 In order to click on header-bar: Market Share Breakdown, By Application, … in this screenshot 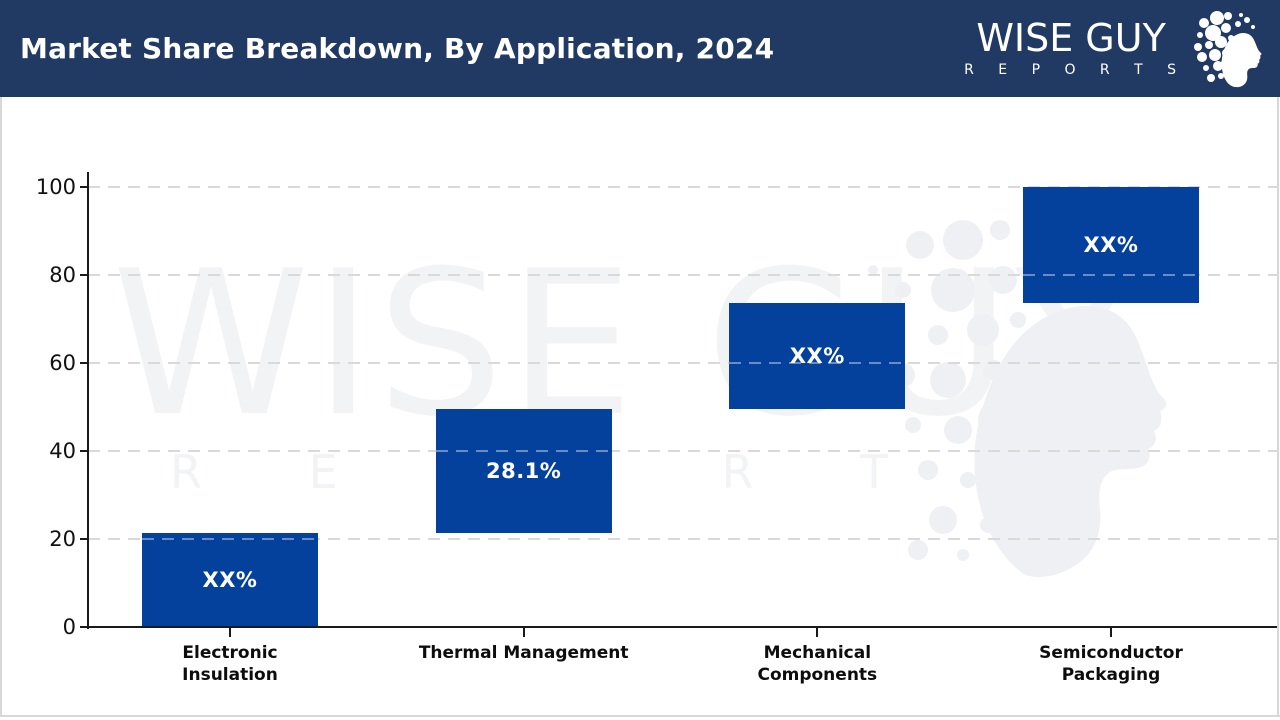, I will do `click(640, 48)`.